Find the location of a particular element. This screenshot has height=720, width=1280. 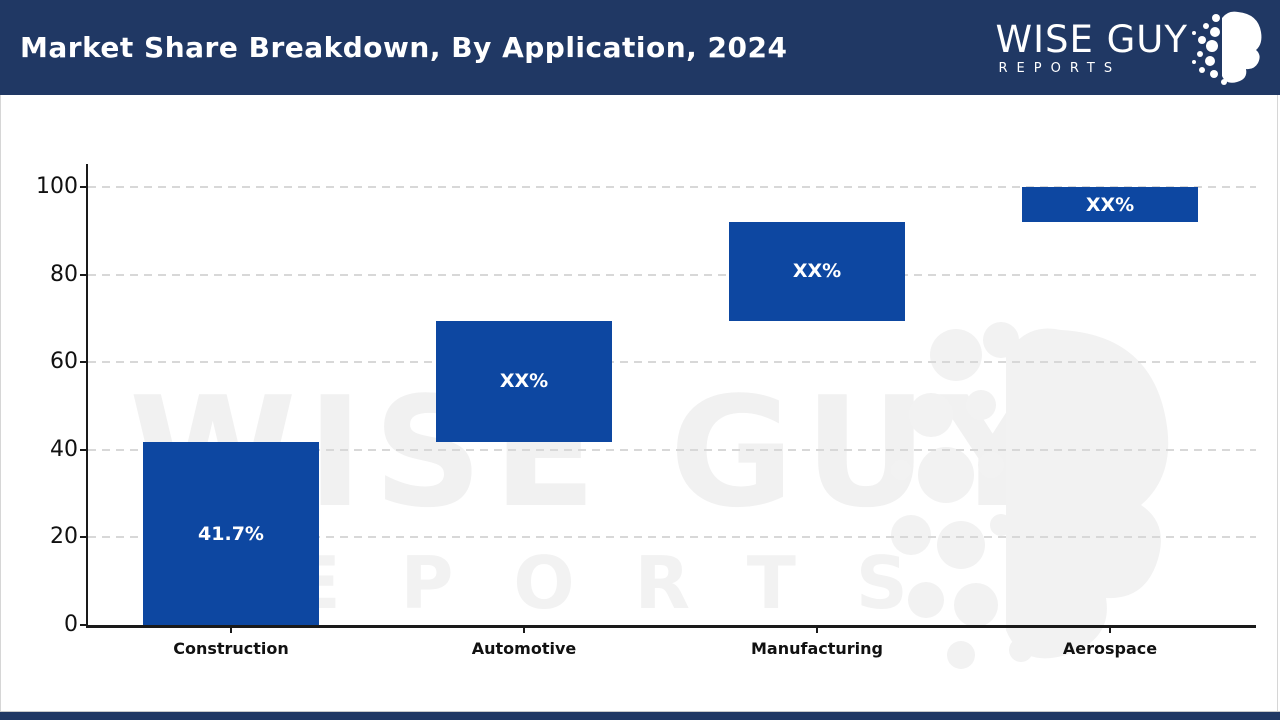

logo-text: WISE GUY REPORTS is located at coordinates (1092, 48).